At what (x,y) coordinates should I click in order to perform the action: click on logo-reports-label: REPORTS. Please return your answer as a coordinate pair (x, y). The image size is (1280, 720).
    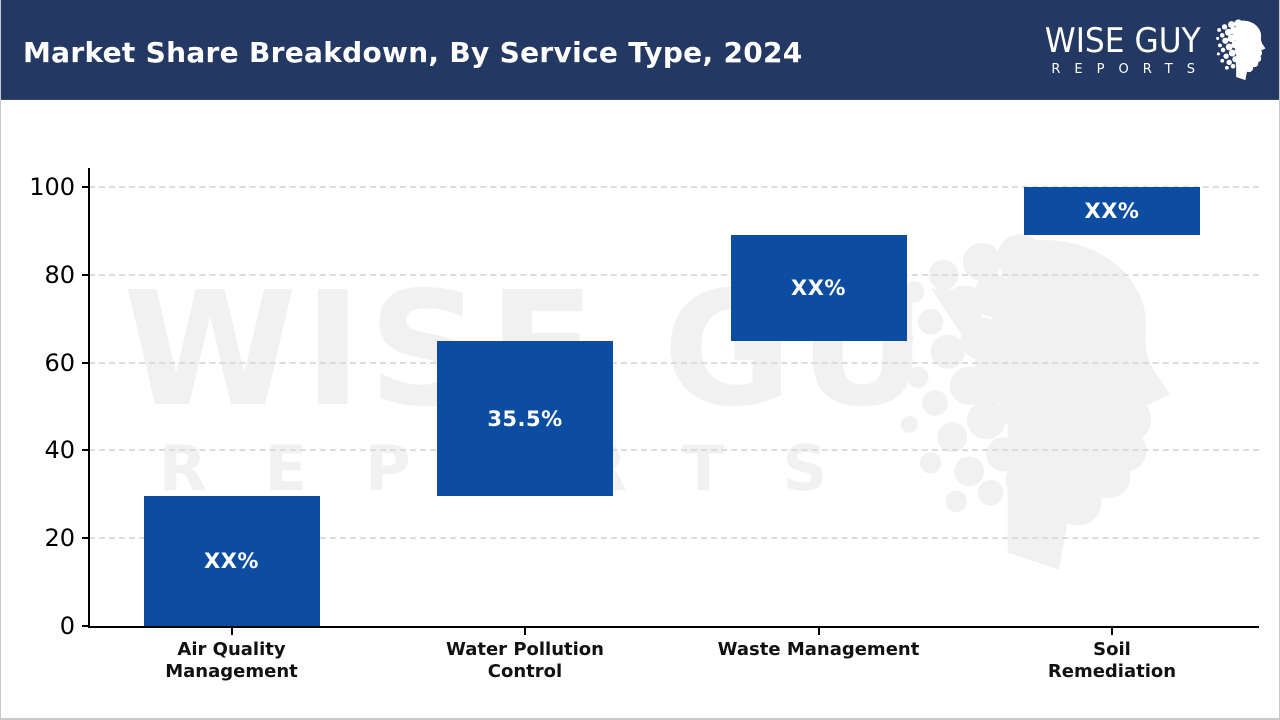
    Looking at the image, I should click on (1130, 69).